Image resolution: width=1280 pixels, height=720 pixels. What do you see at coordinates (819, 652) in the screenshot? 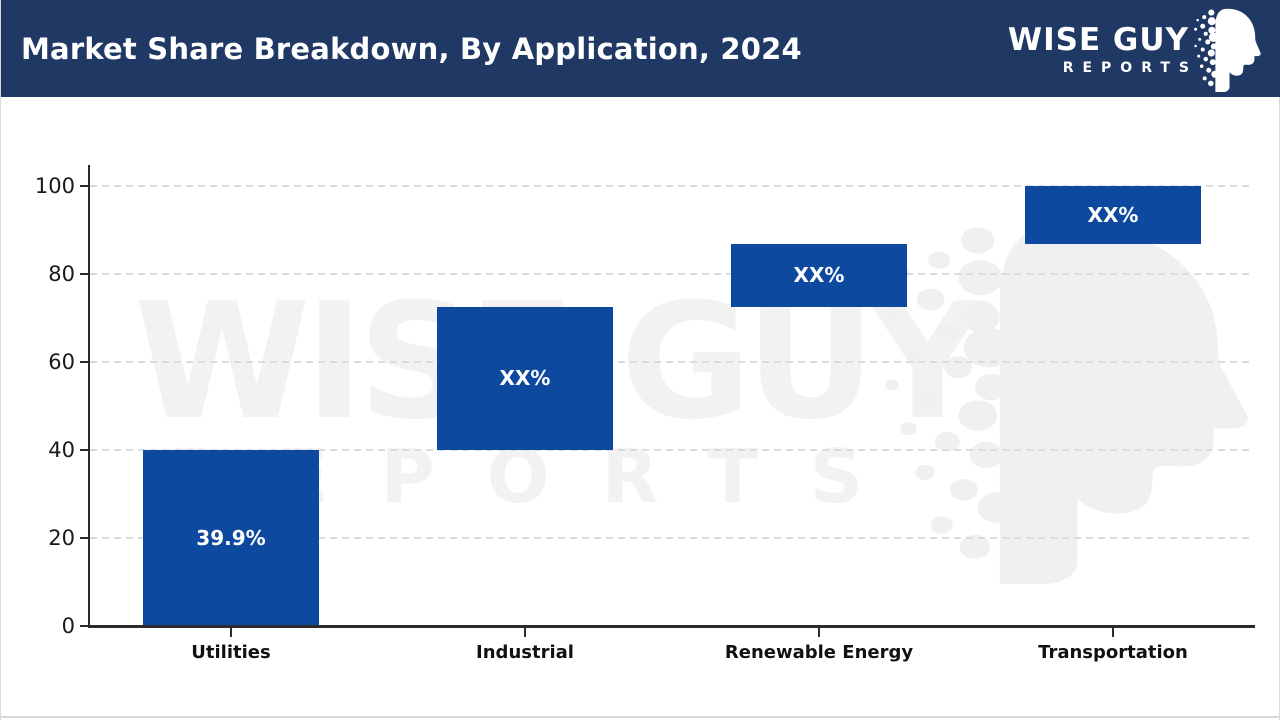
I see `x-category-label: Renewable Energy` at bounding box center [819, 652].